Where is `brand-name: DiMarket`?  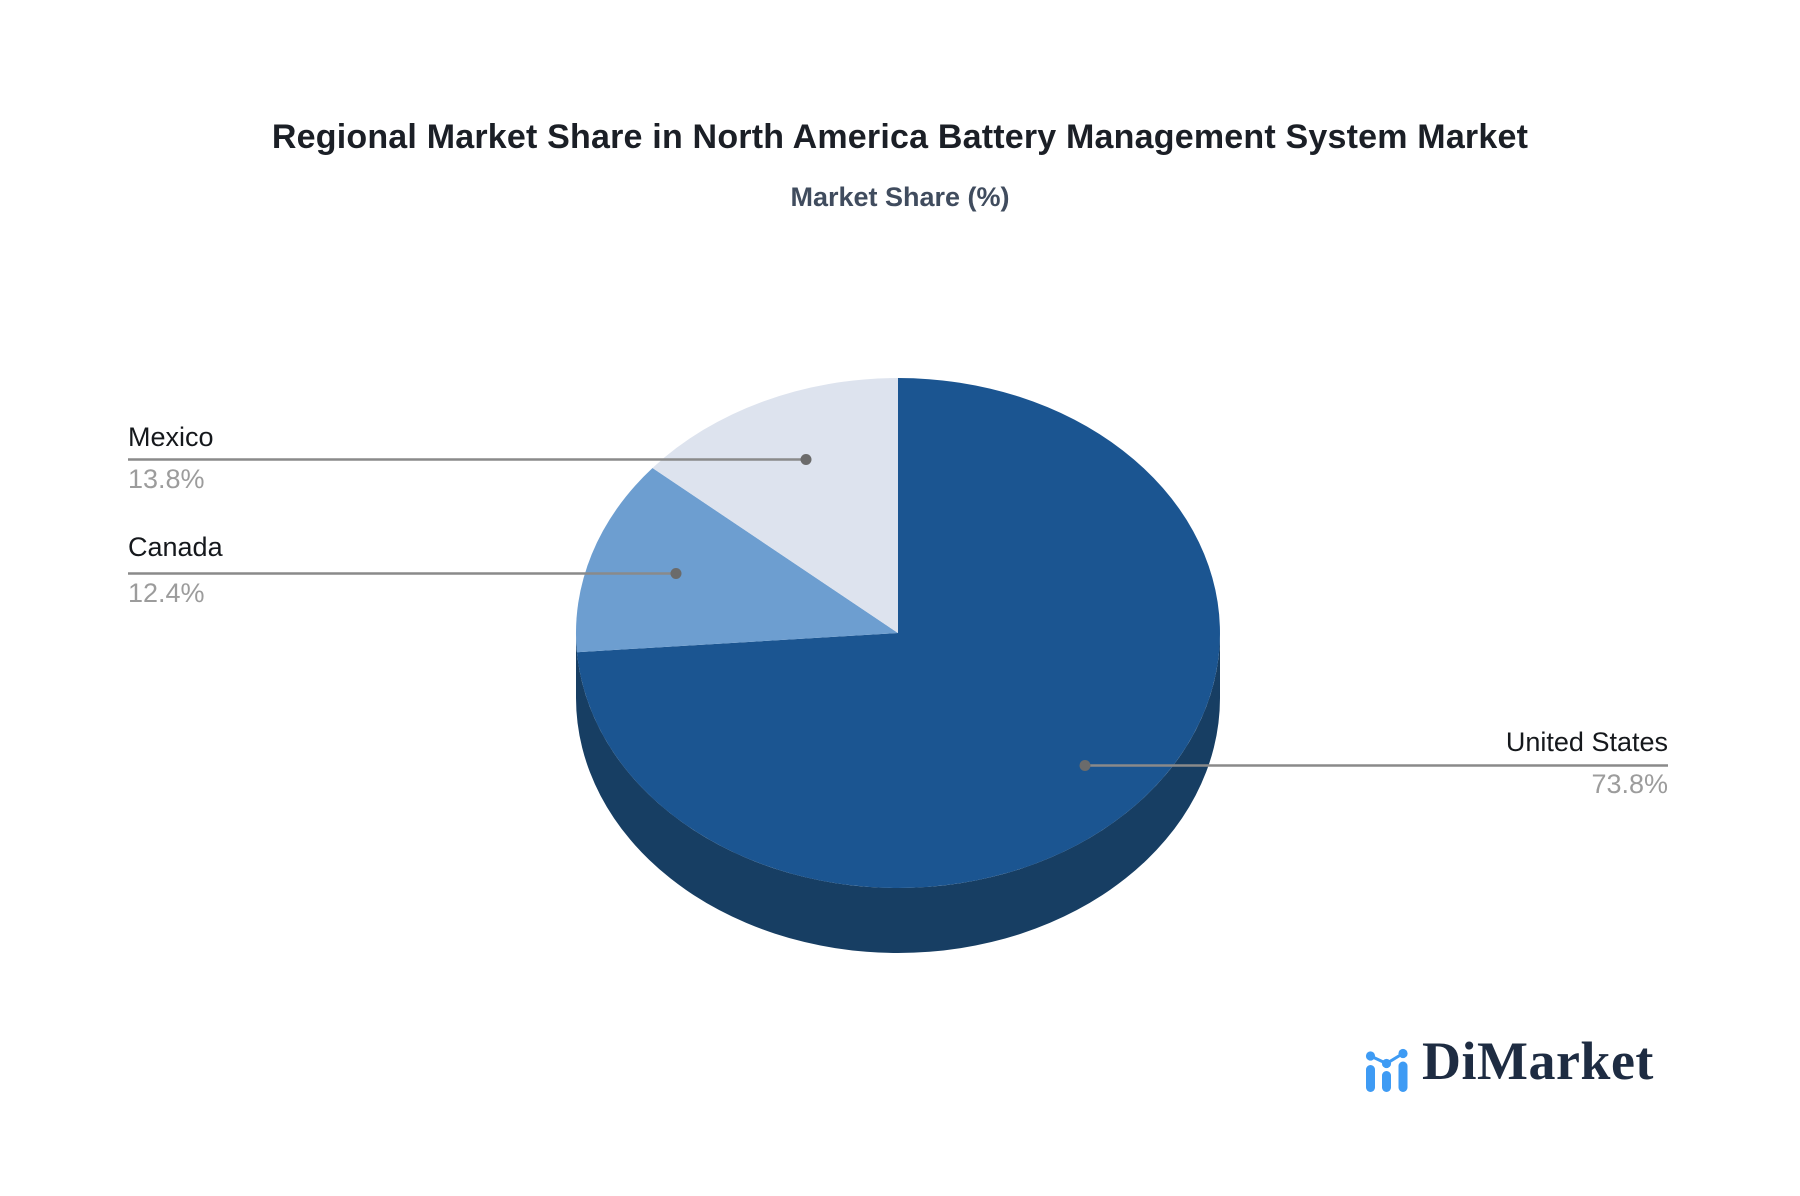
brand-name: DiMarket is located at coordinates (1538, 1061).